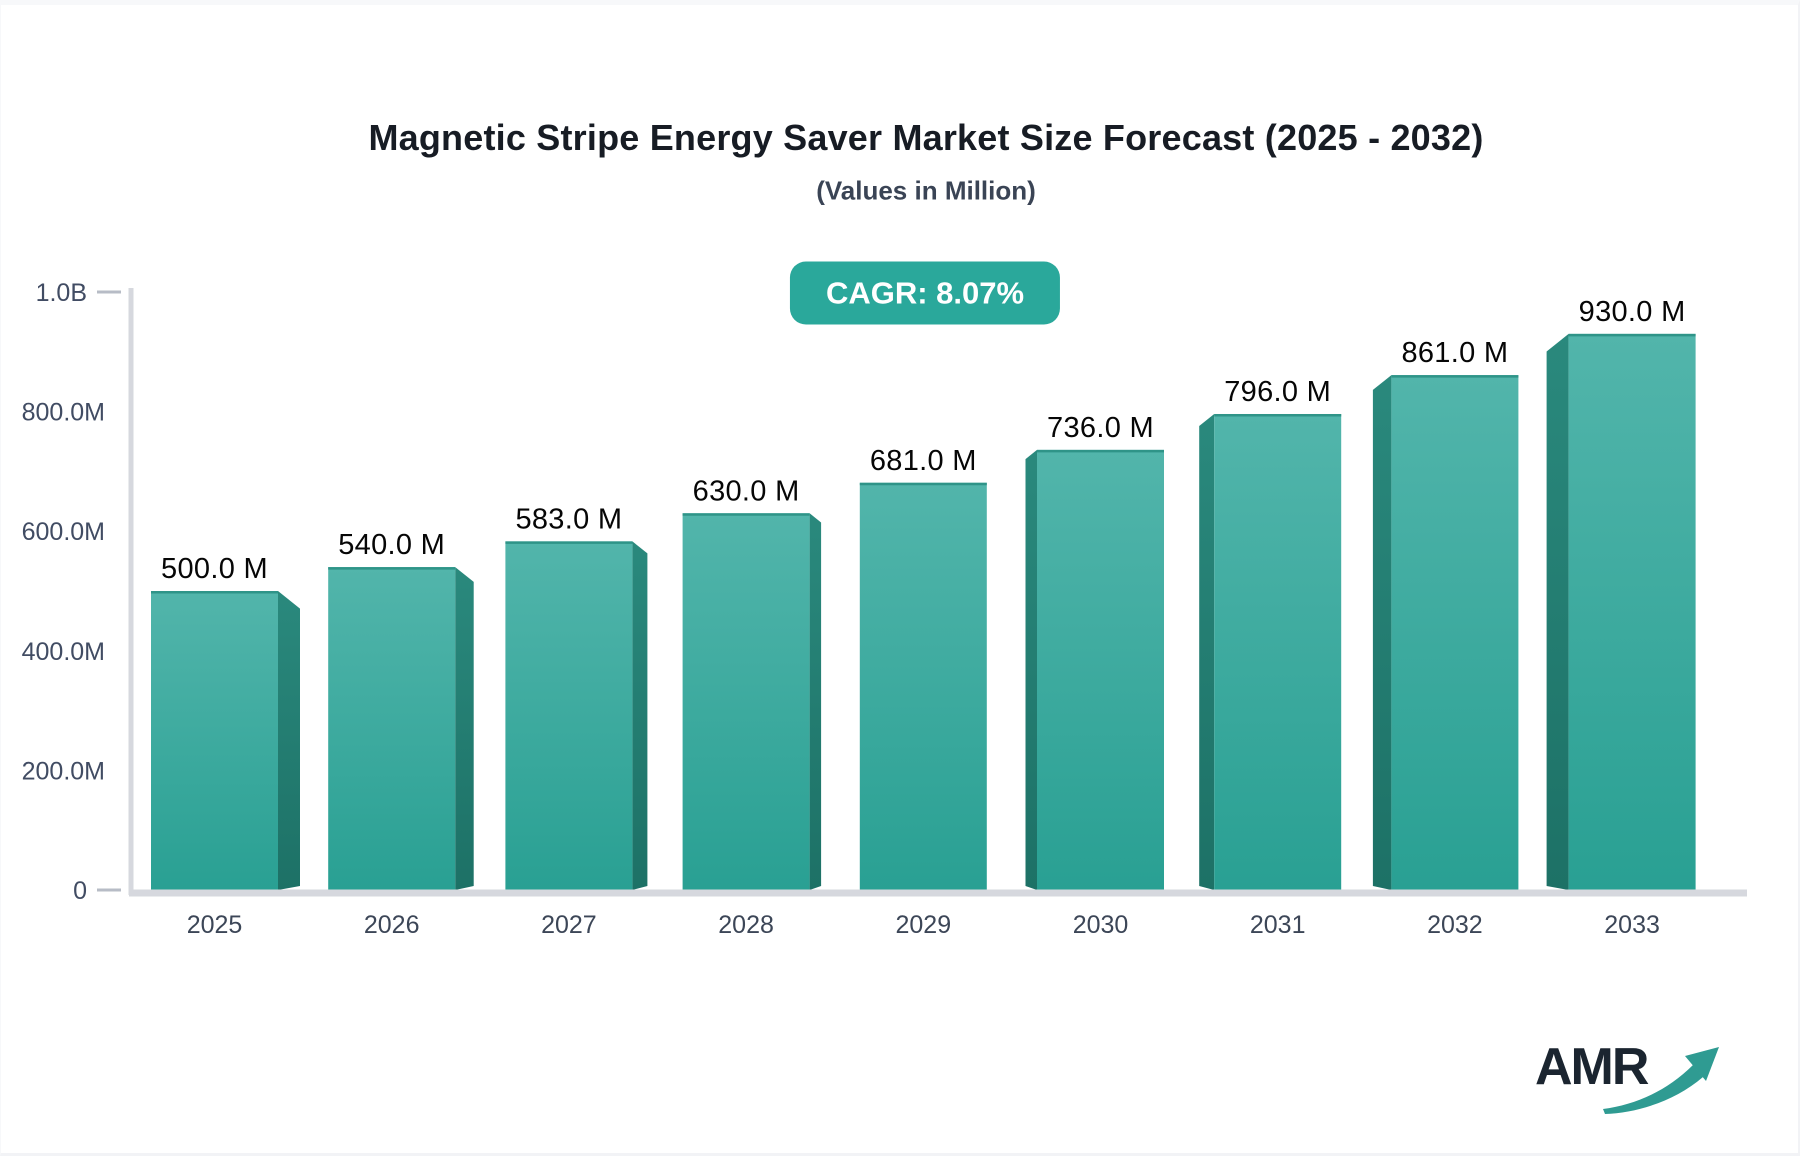 Image resolution: width=1800 pixels, height=1156 pixels. I want to click on x-tick-label: 2027, so click(569, 925).